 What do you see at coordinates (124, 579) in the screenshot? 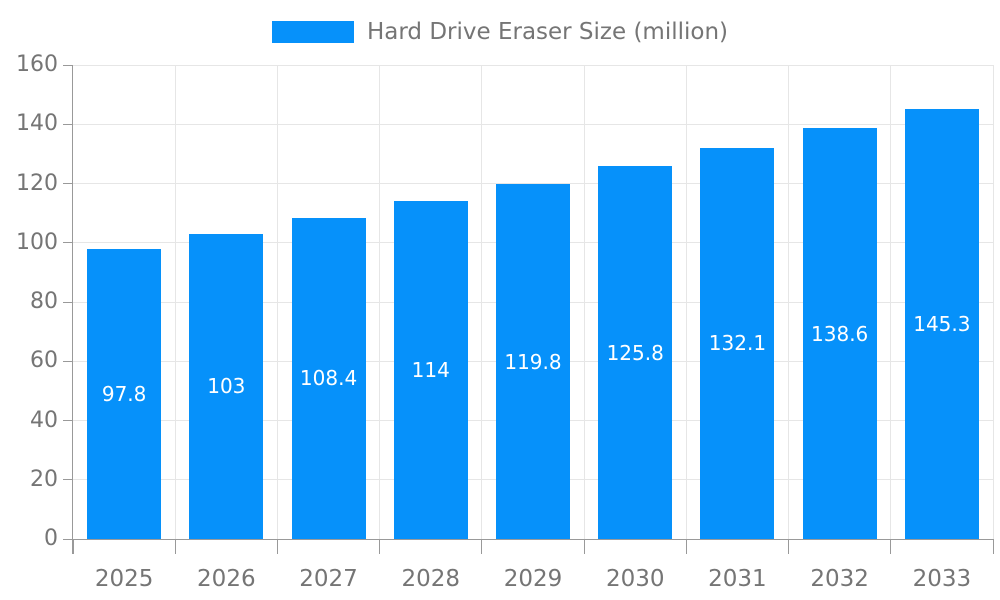
I see `x-axis-label: 2025` at bounding box center [124, 579].